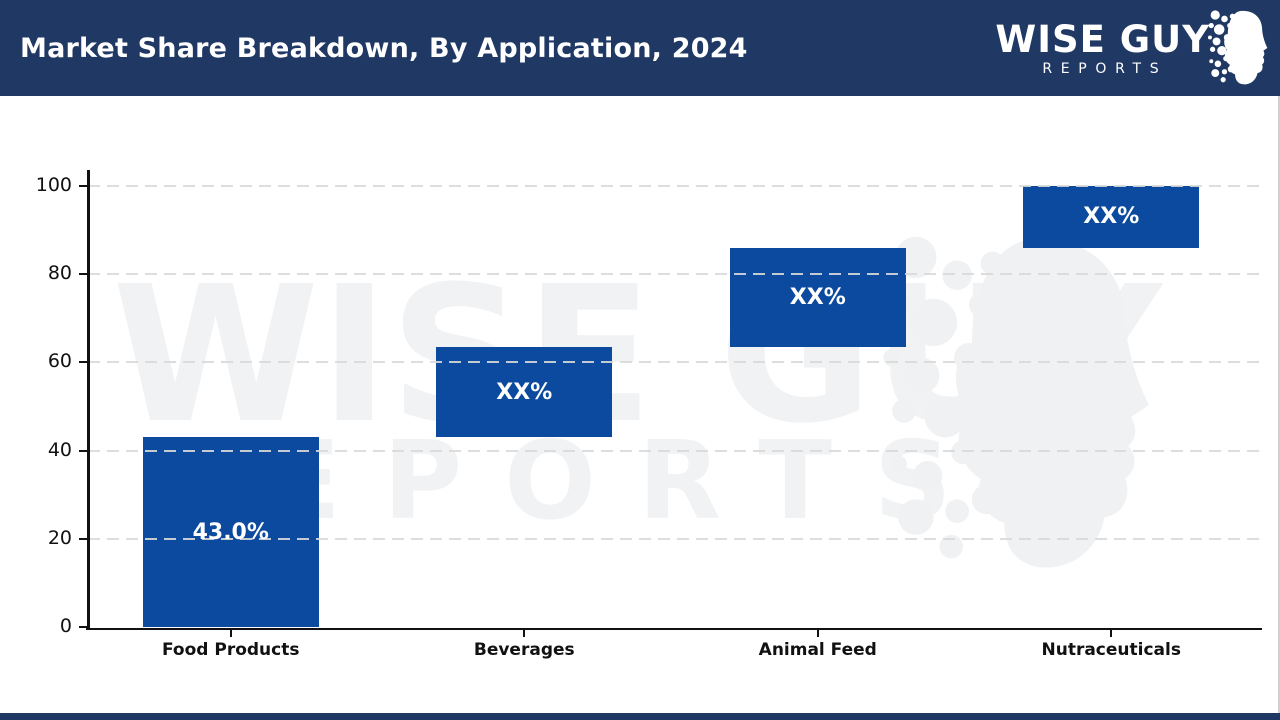 The height and width of the screenshot is (720, 1280). Describe the element at coordinates (1016, 402) in the screenshot. I see `wise-guy-head-watermark-icon` at that location.